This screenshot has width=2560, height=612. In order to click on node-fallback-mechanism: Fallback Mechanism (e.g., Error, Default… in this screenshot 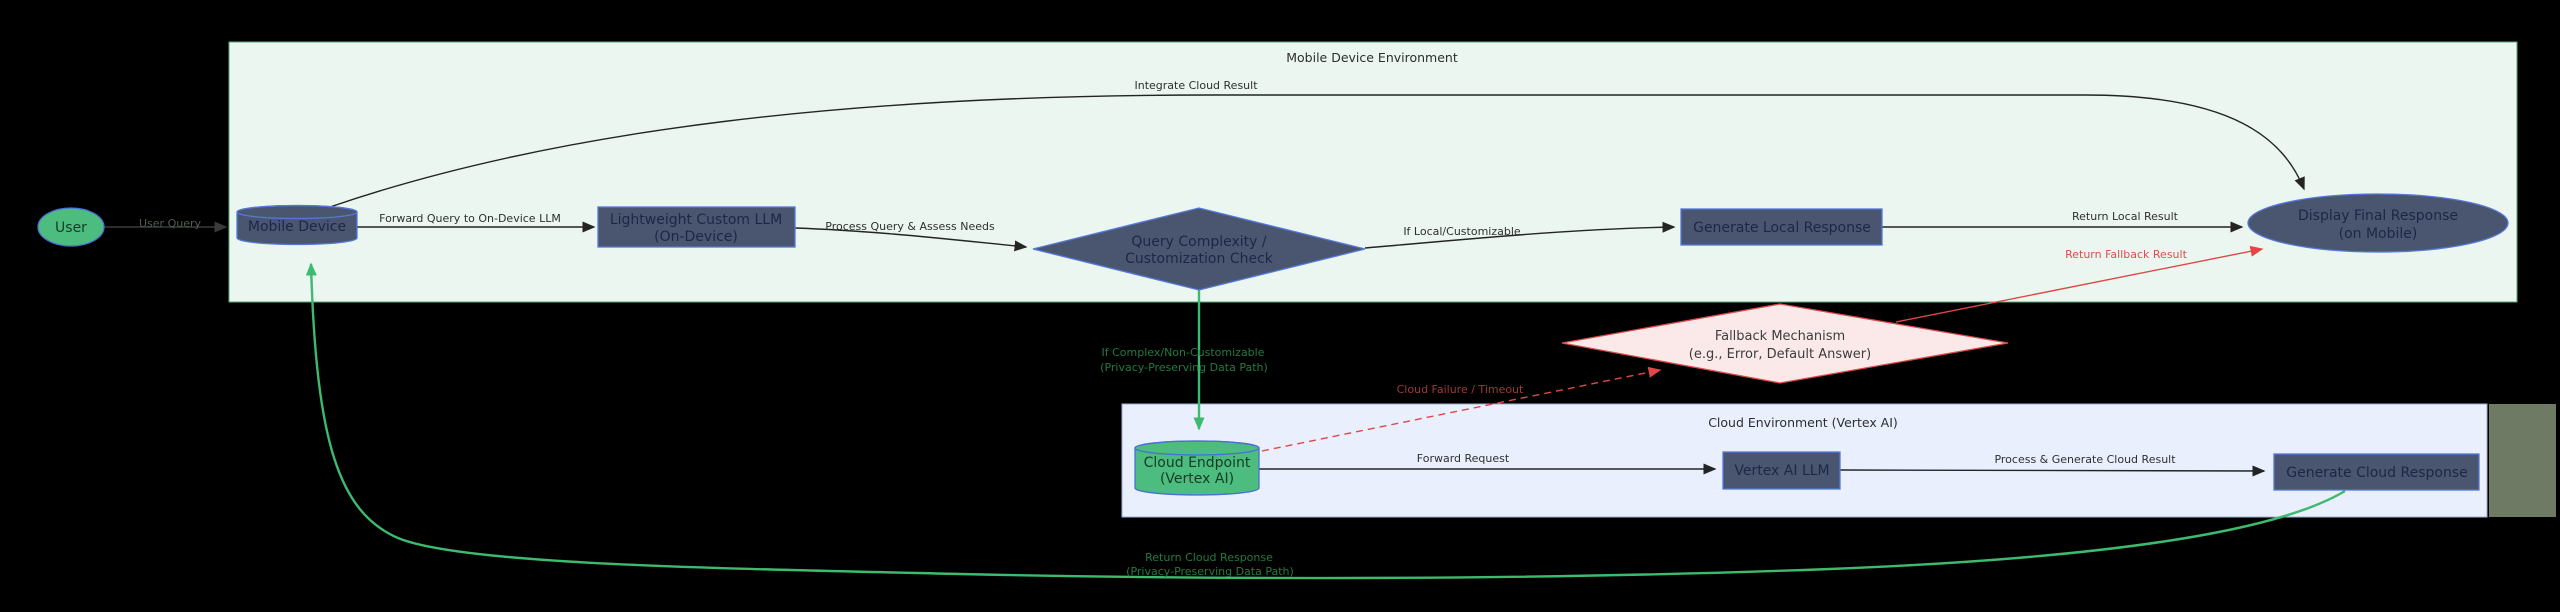, I will do `click(1785, 343)`.